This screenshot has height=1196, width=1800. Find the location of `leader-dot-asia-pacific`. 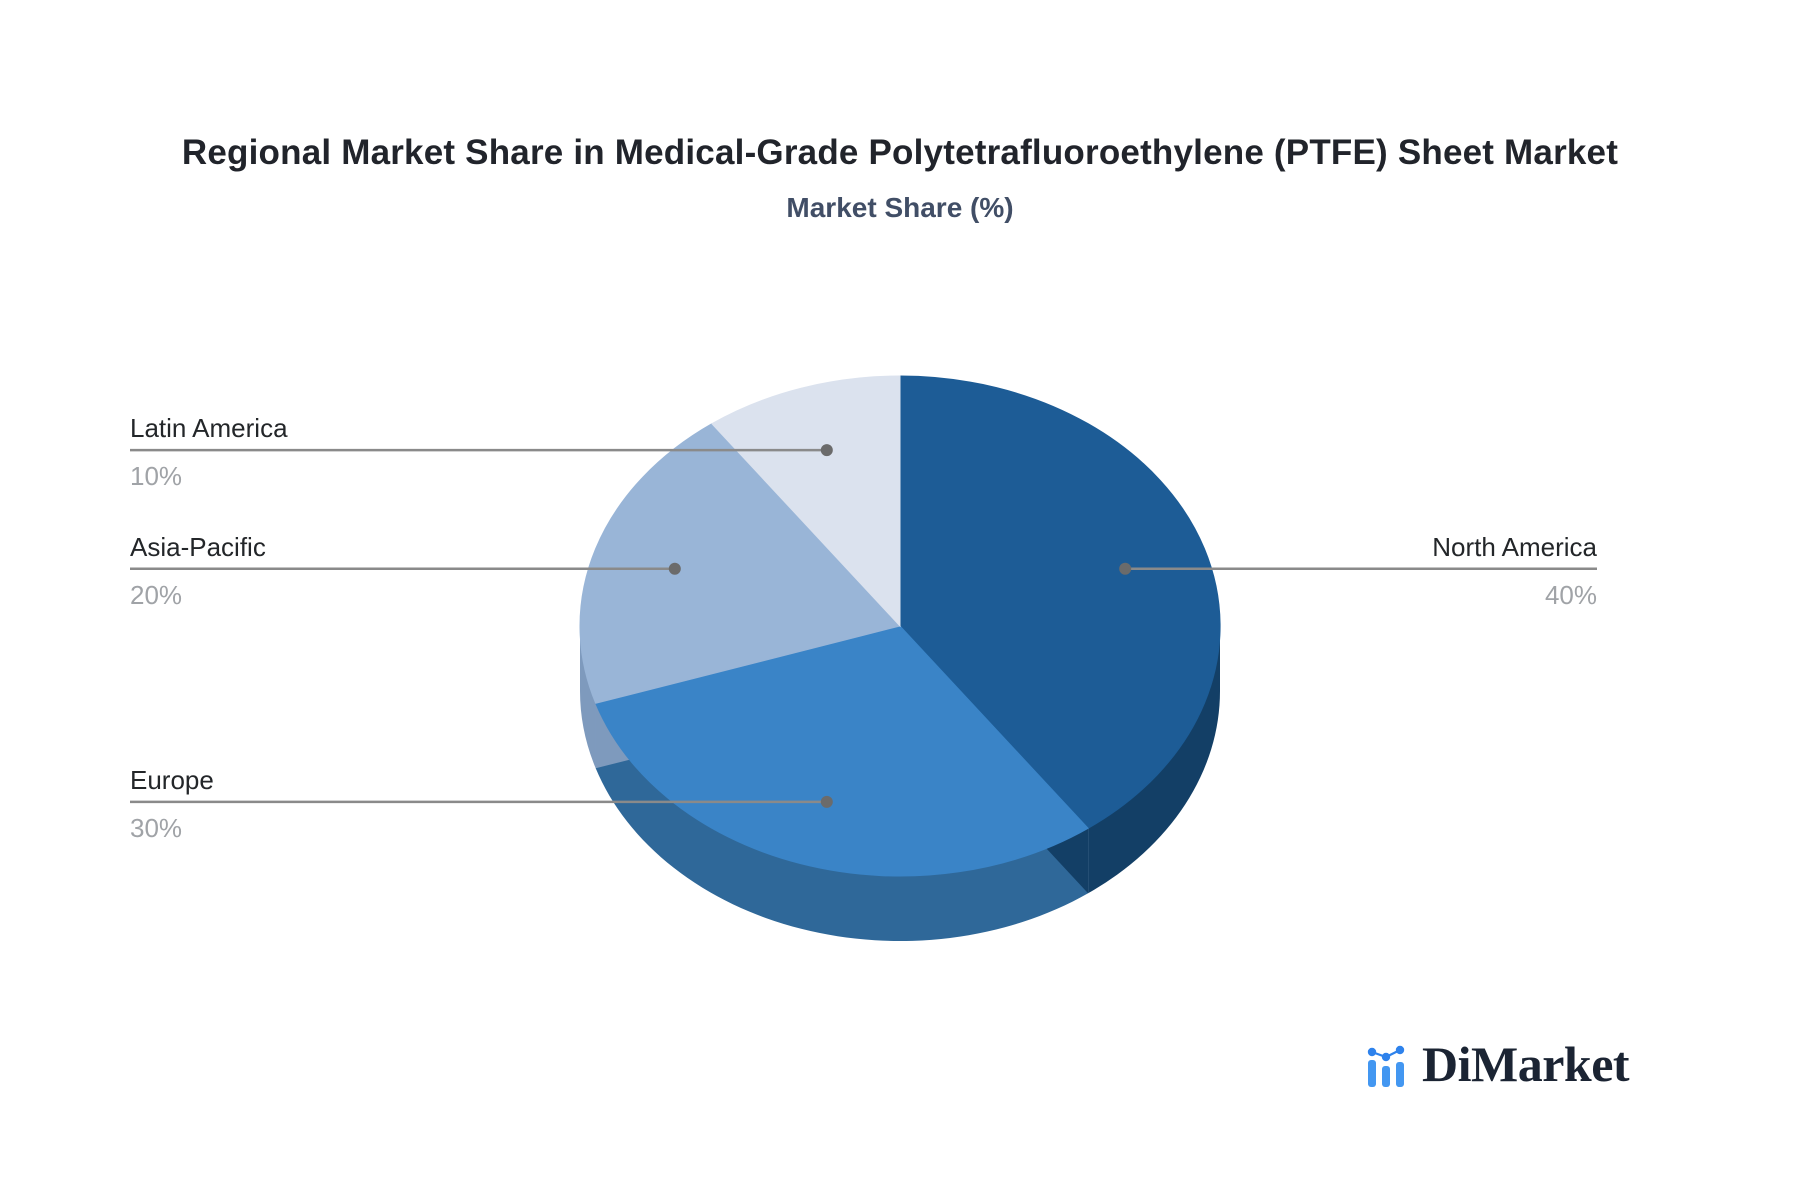

leader-dot-asia-pacific is located at coordinates (674, 568).